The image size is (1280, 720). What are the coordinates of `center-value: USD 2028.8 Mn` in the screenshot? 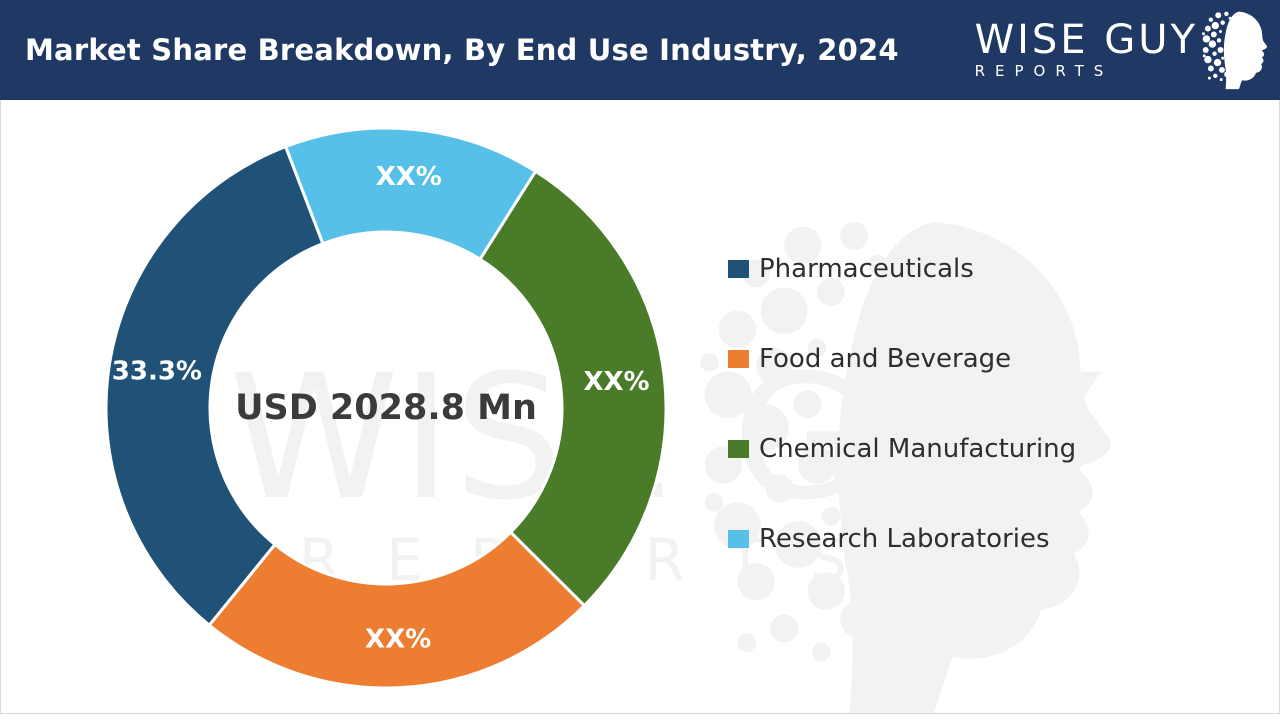 It's located at (386, 408).